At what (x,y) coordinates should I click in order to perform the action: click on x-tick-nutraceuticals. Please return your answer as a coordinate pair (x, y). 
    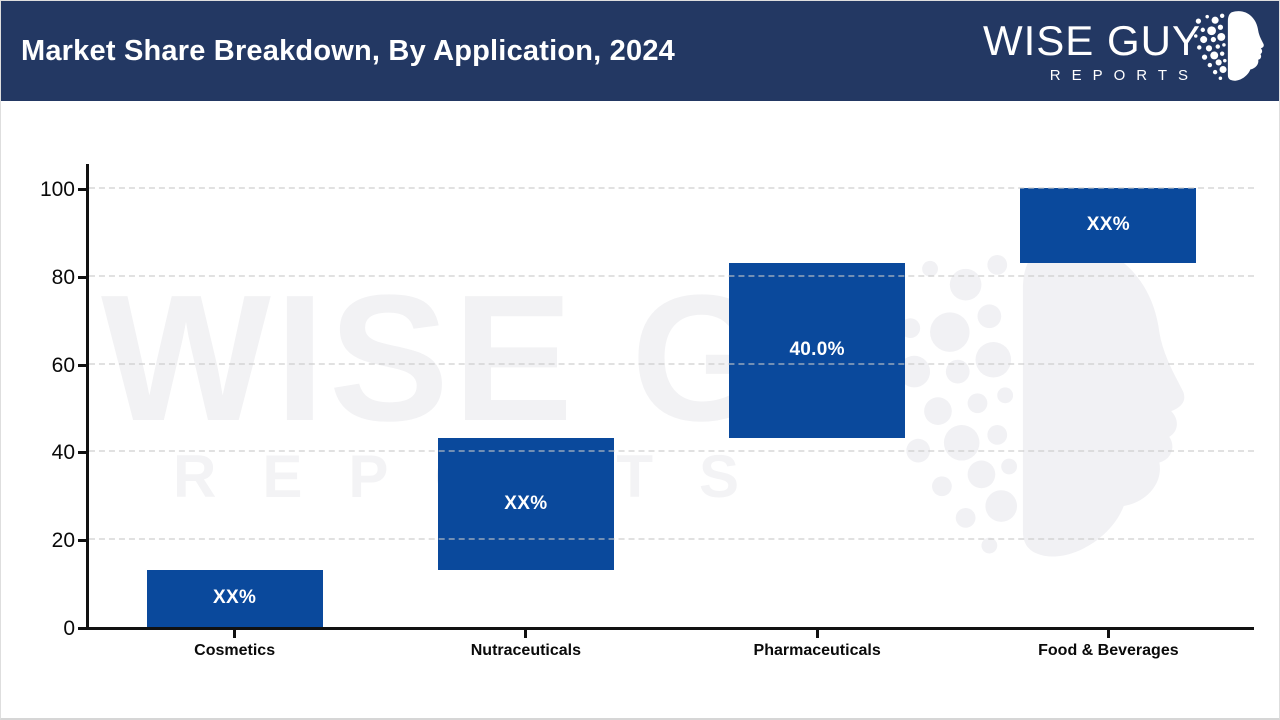
    Looking at the image, I should click on (526, 634).